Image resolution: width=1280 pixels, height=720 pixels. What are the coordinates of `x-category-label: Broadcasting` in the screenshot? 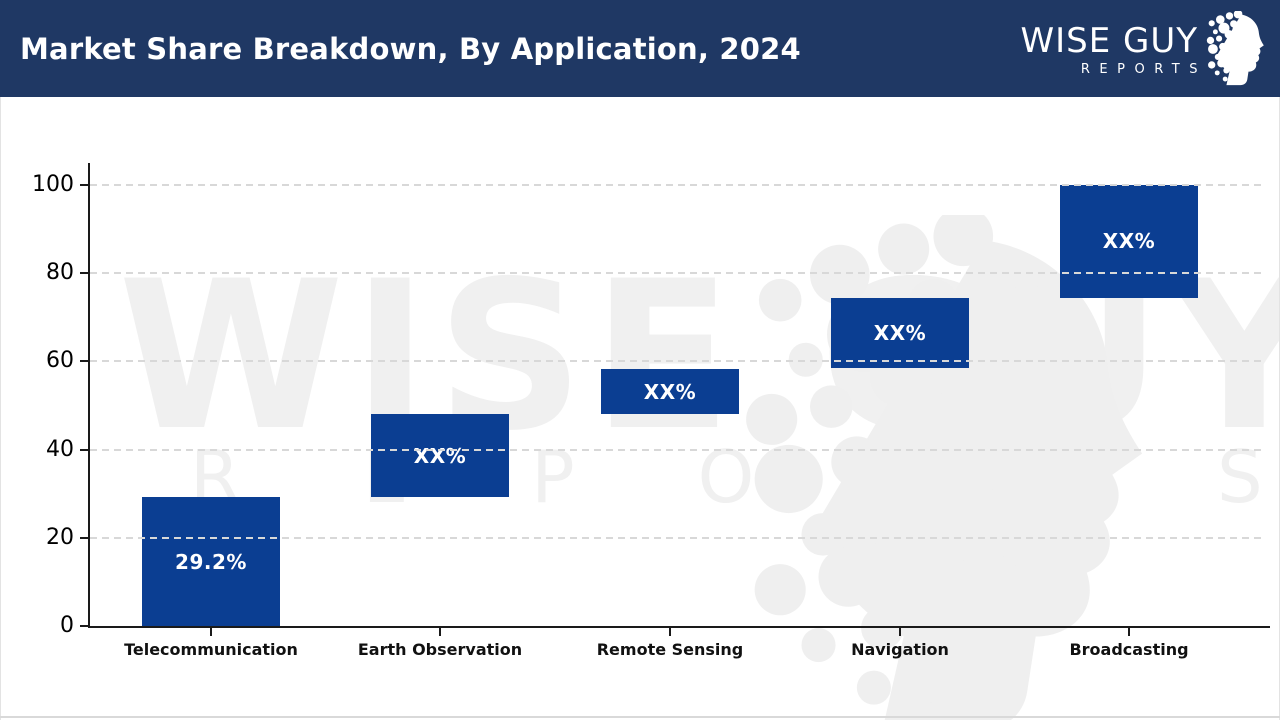 It's located at (1129, 649).